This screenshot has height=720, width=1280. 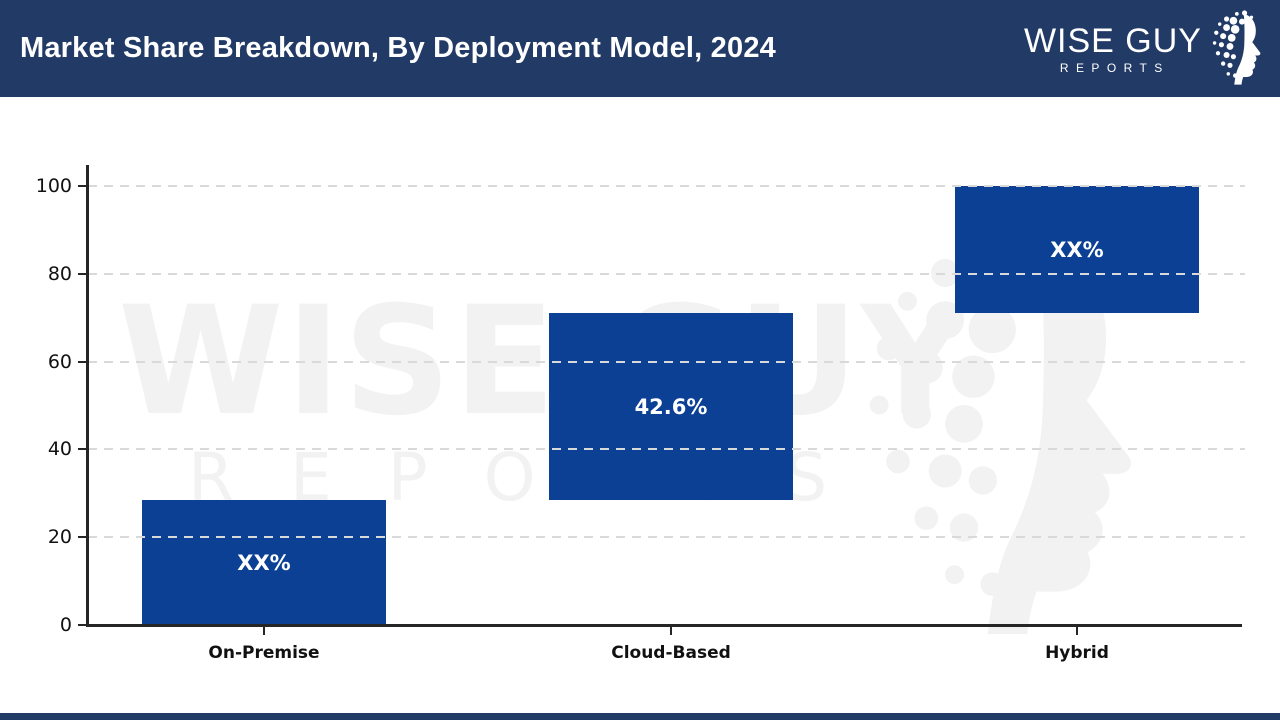 What do you see at coordinates (59, 361) in the screenshot?
I see `y-tick-label-60: 60` at bounding box center [59, 361].